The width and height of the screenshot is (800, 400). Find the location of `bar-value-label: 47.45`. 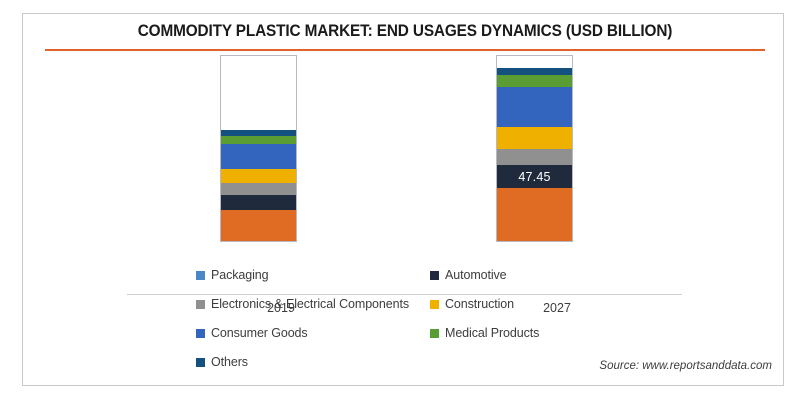

bar-value-label: 47.45 is located at coordinates (534, 176).